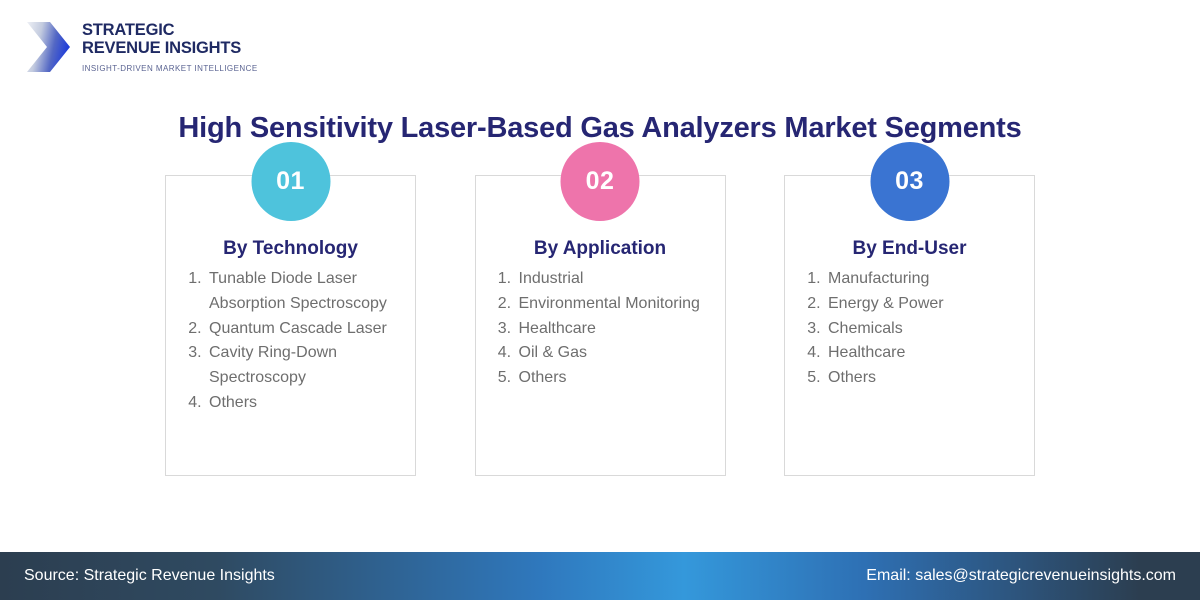 The image size is (1200, 600). What do you see at coordinates (162, 48) in the screenshot?
I see `brand-name-line2: REVENUE INSIGHTS` at bounding box center [162, 48].